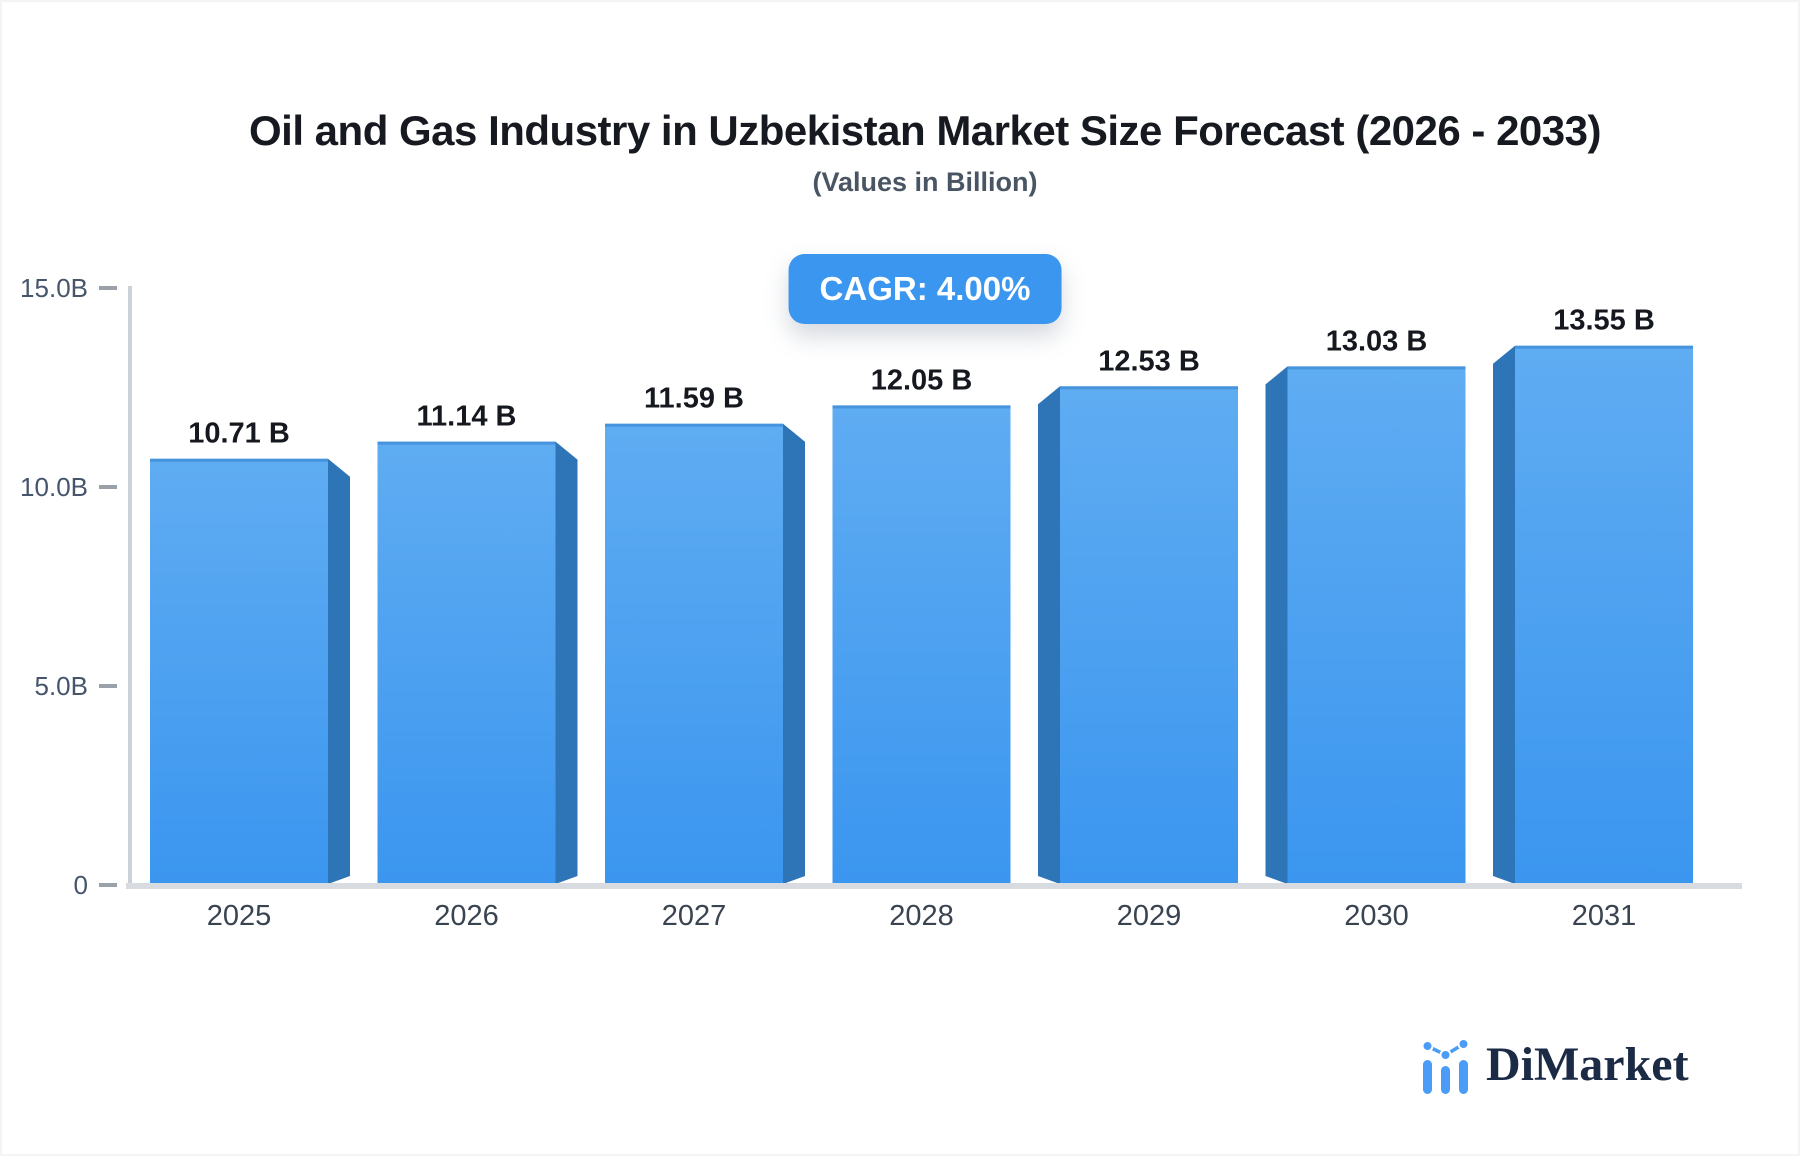 This screenshot has height=1156, width=1800. I want to click on x-axis-label: 2027, so click(694, 916).